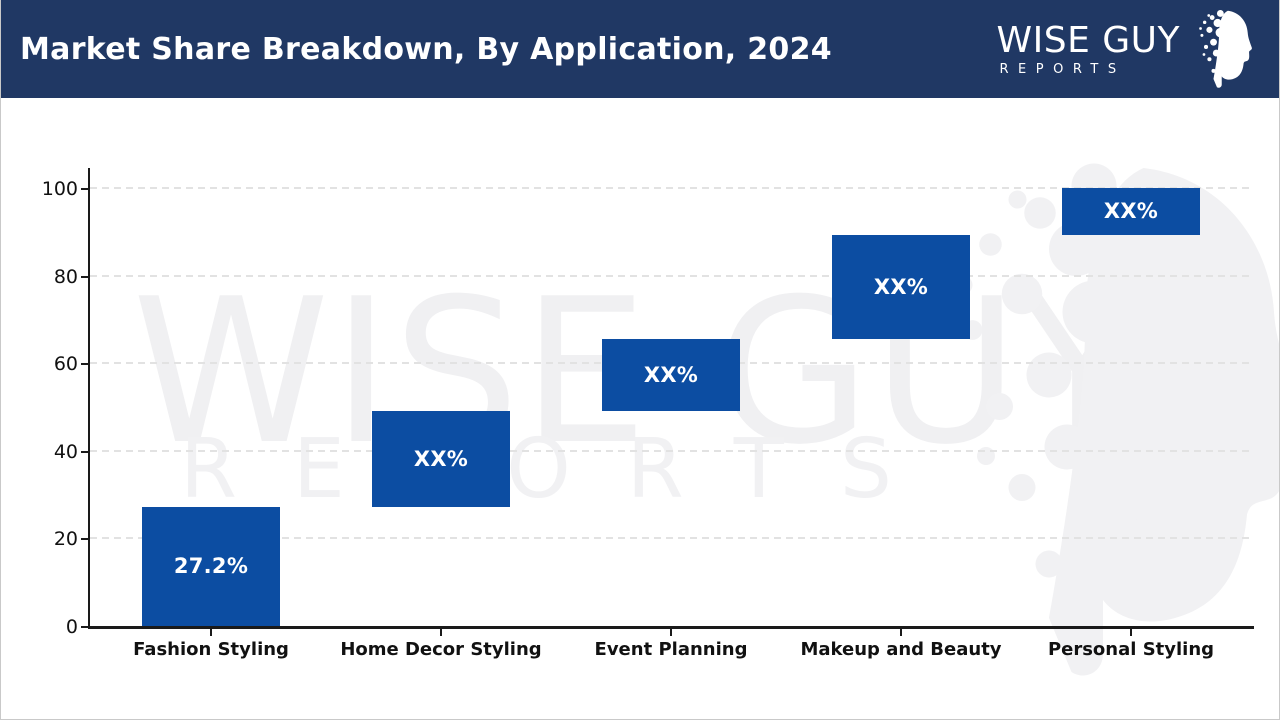 The height and width of the screenshot is (720, 1280). Describe the element at coordinates (71, 627) in the screenshot. I see `y-tick-label-0: 0` at that location.